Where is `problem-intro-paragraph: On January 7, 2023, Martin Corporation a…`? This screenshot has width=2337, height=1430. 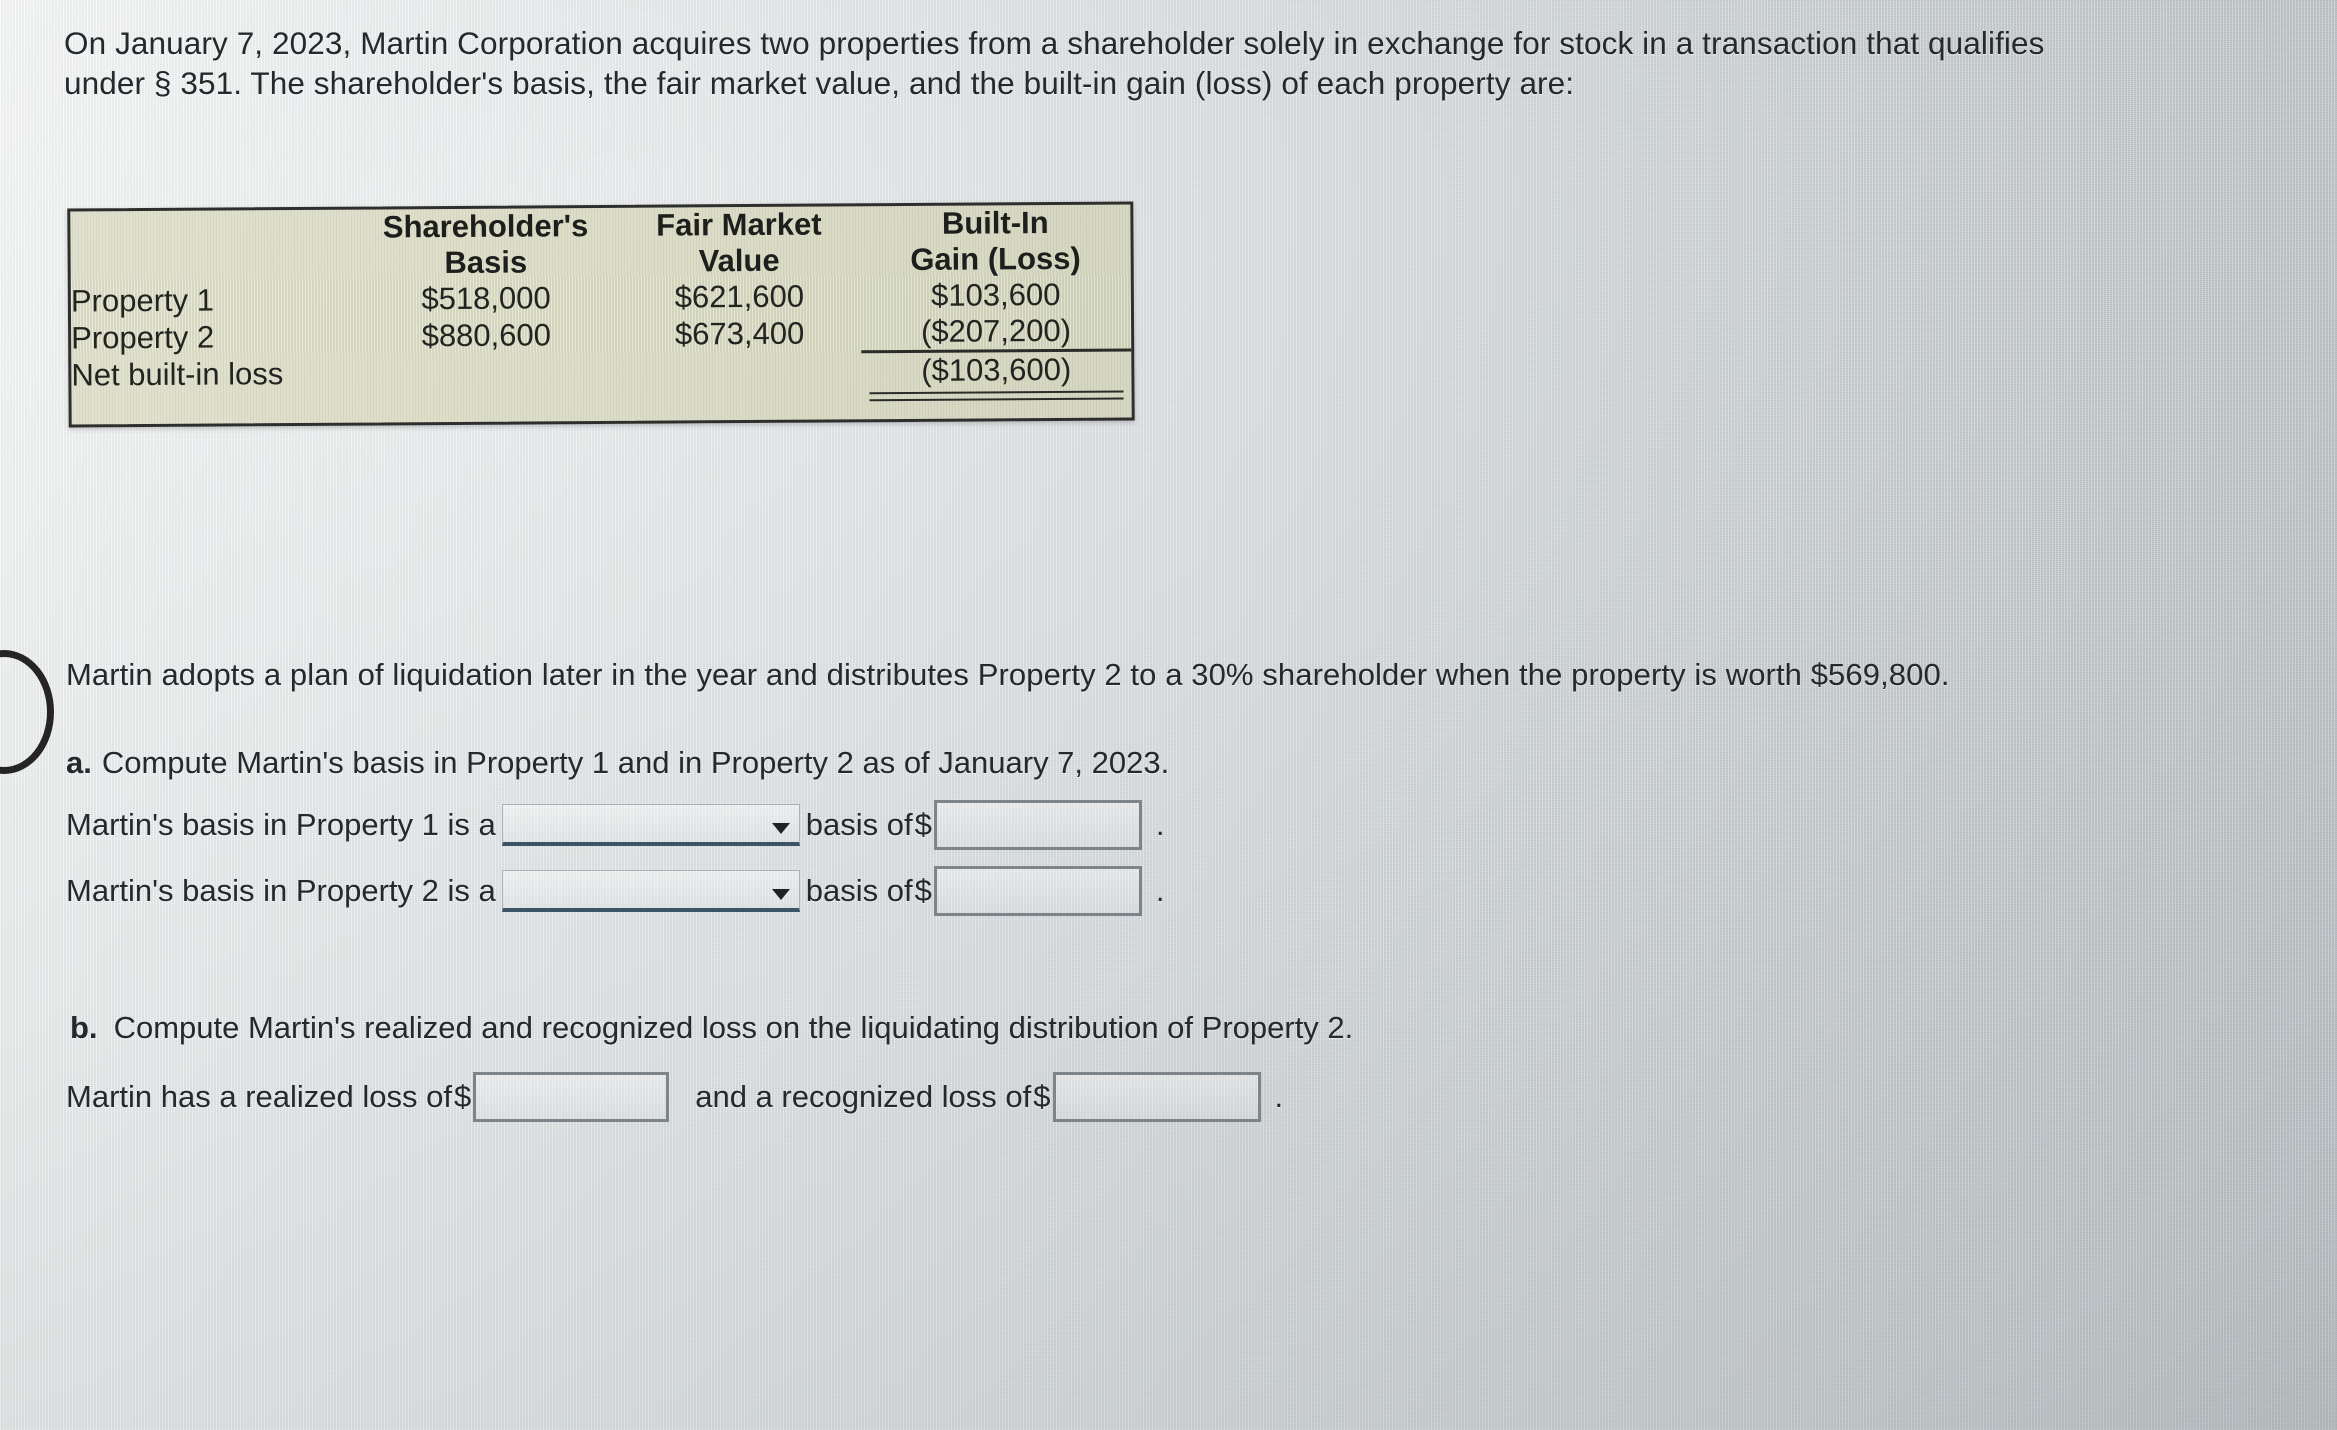 problem-intro-paragraph: On January 7, 2023, Martin Corporation a… is located at coordinates (1054, 63).